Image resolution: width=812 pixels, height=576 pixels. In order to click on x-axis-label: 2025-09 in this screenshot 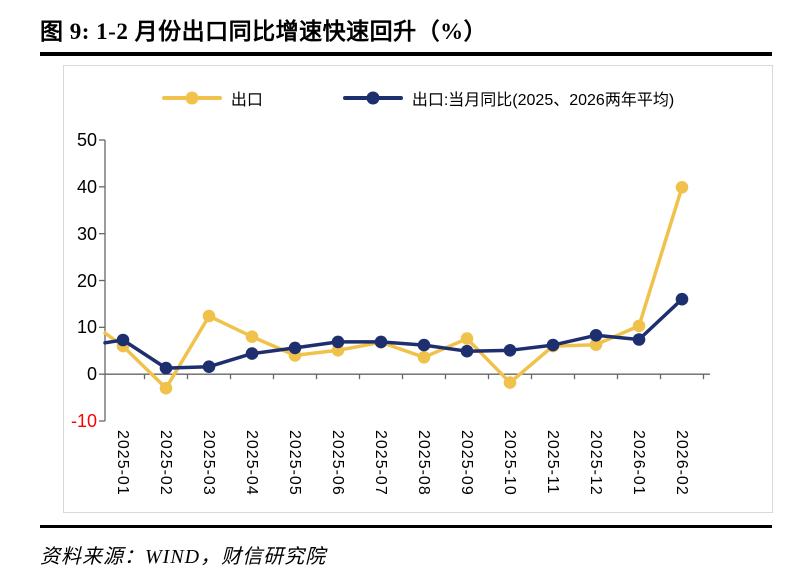, I will do `click(466, 463)`.